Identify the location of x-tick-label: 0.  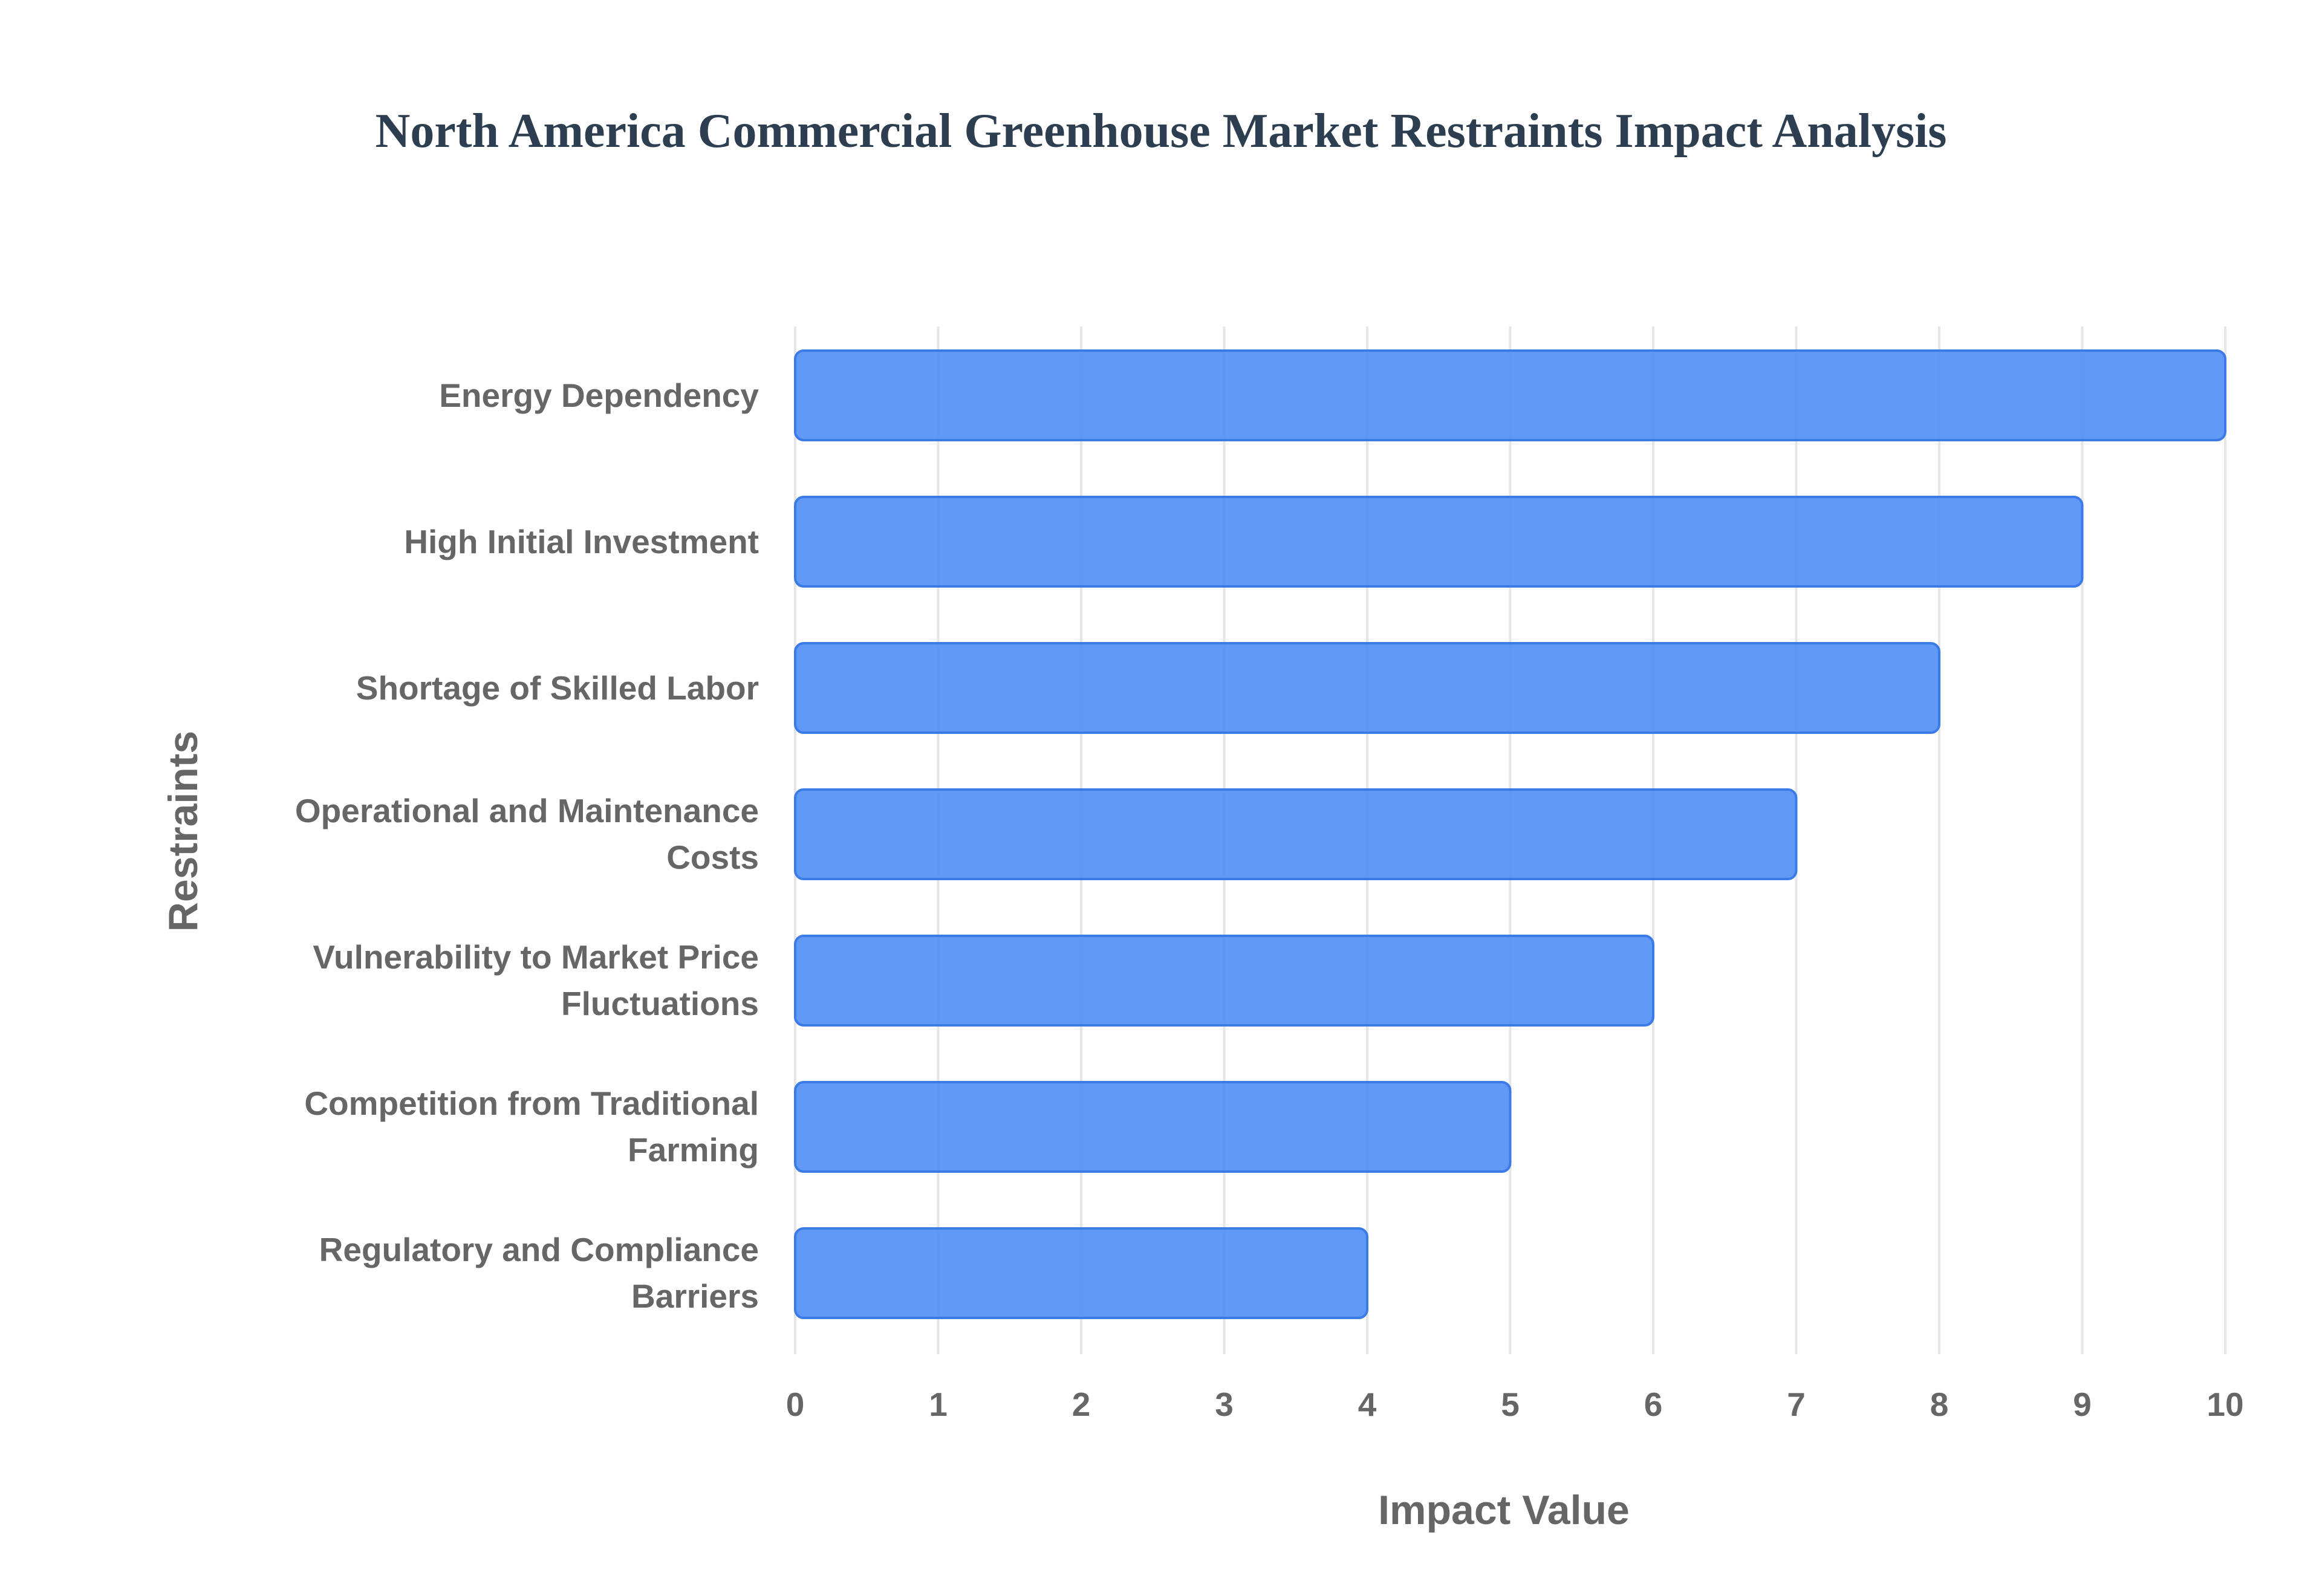
(795, 1404).